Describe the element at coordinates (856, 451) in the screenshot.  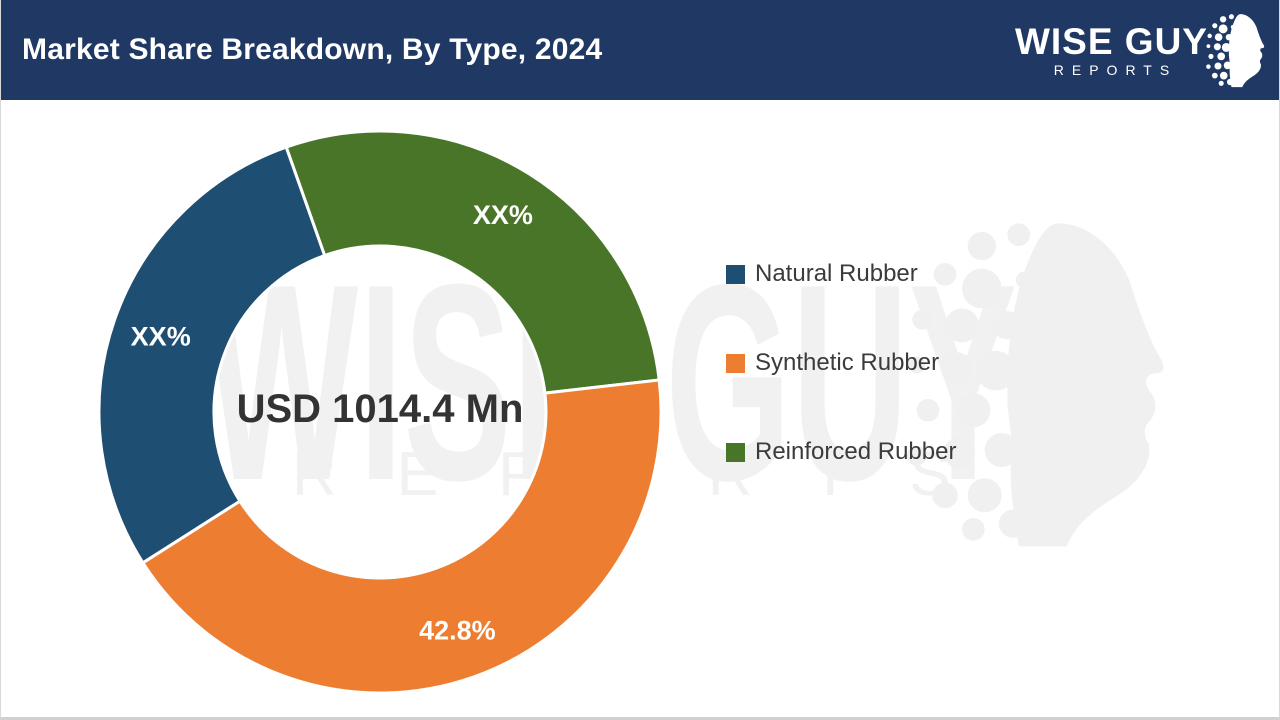
I see `legend-label: Reinforced Rubber` at that location.